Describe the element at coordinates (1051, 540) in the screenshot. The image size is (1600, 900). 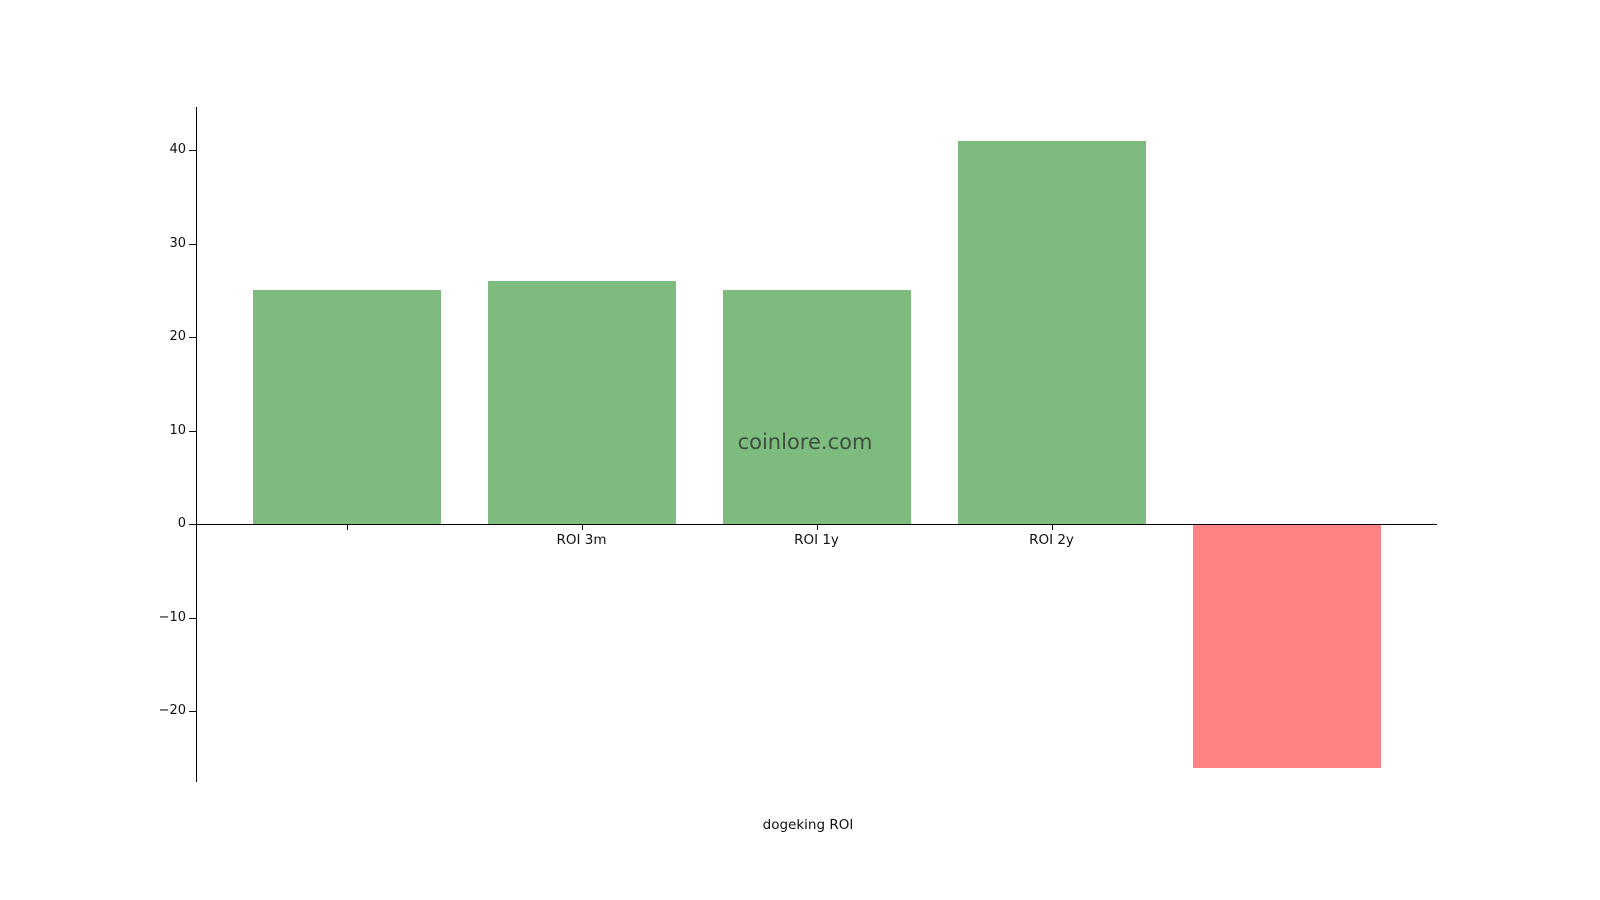
I see `x-tick-label-roi-2y: ROI 2y` at that location.